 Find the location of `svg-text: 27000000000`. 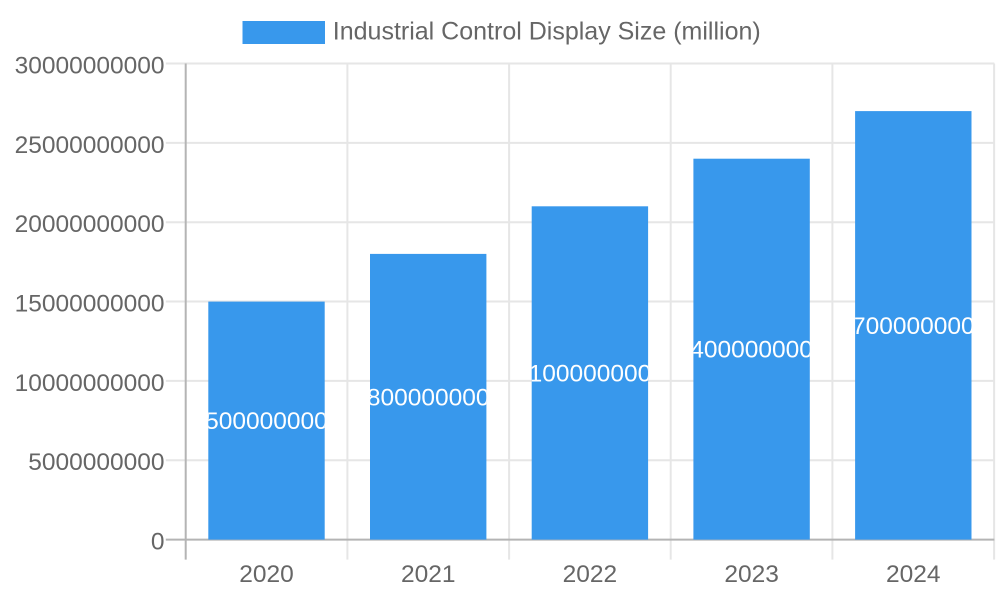

svg-text: 27000000000 is located at coordinates (913, 326).